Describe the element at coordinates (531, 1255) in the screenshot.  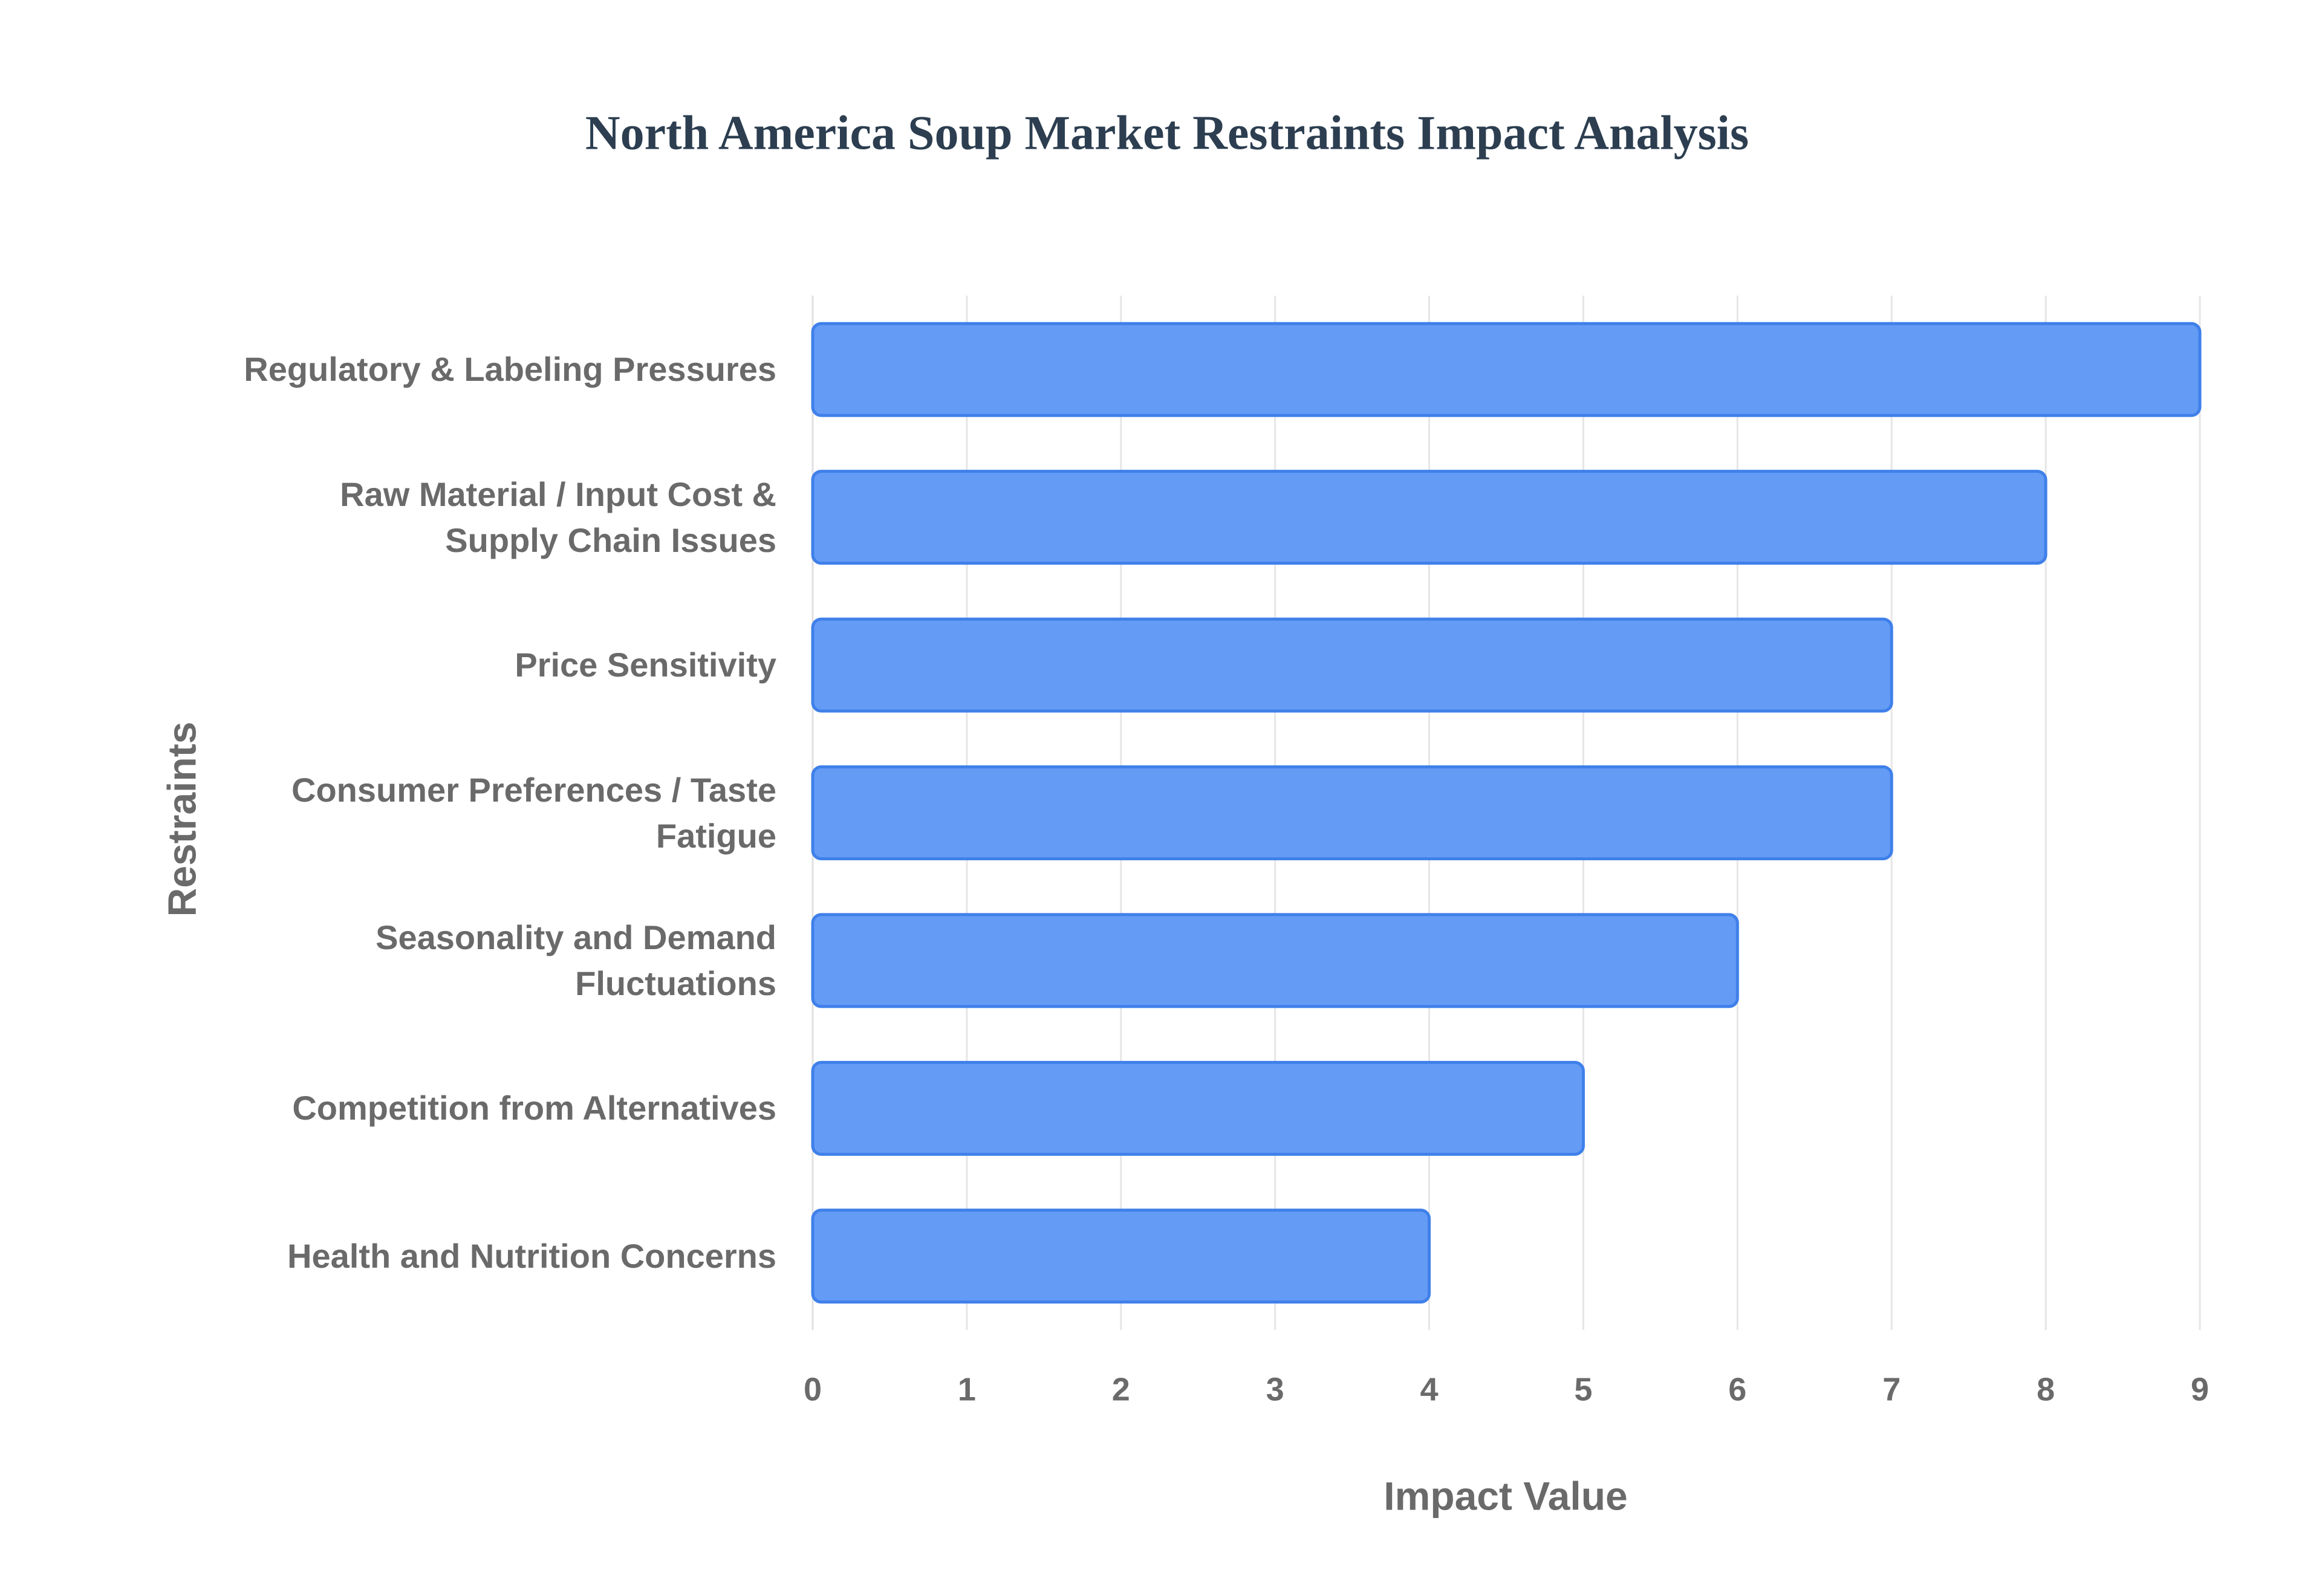
I see `y-tick-label: Health and Nutrition Concerns` at that location.